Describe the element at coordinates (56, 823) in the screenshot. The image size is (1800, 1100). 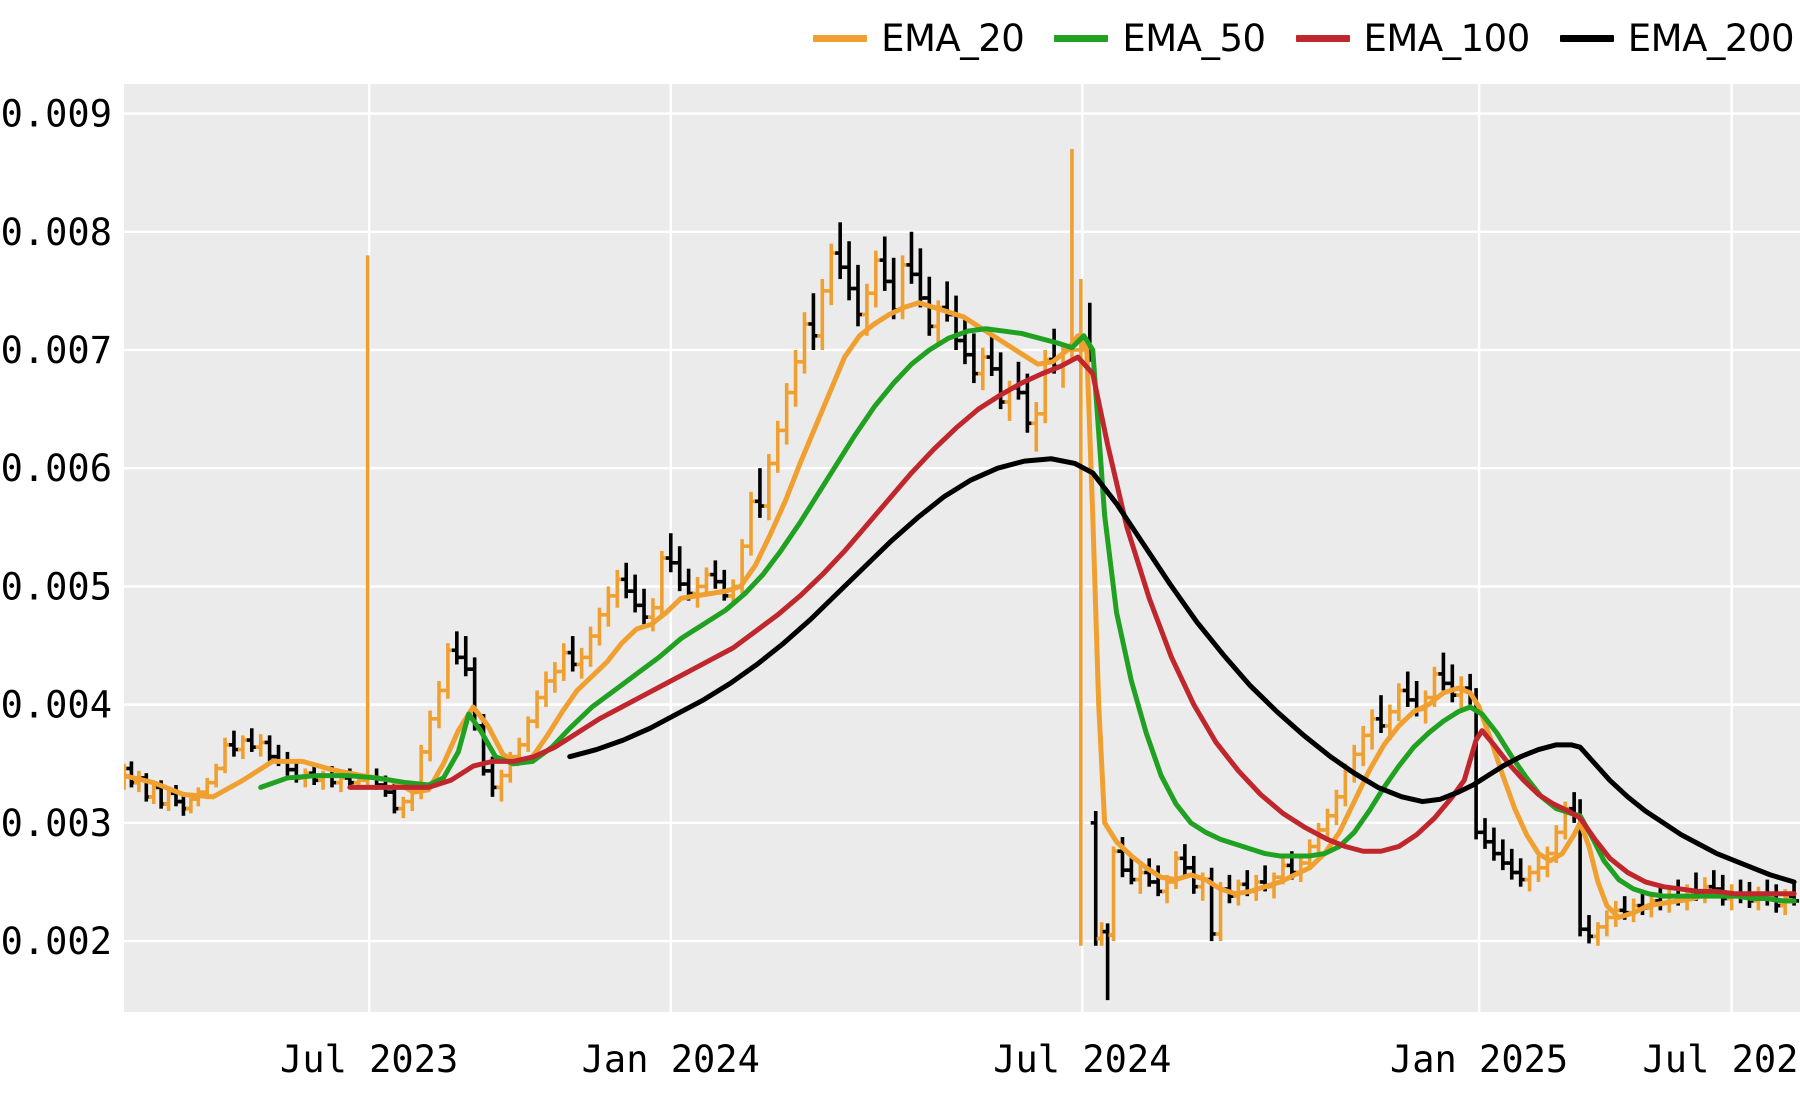
I see `y-axis-tick-label: 0.003` at that location.